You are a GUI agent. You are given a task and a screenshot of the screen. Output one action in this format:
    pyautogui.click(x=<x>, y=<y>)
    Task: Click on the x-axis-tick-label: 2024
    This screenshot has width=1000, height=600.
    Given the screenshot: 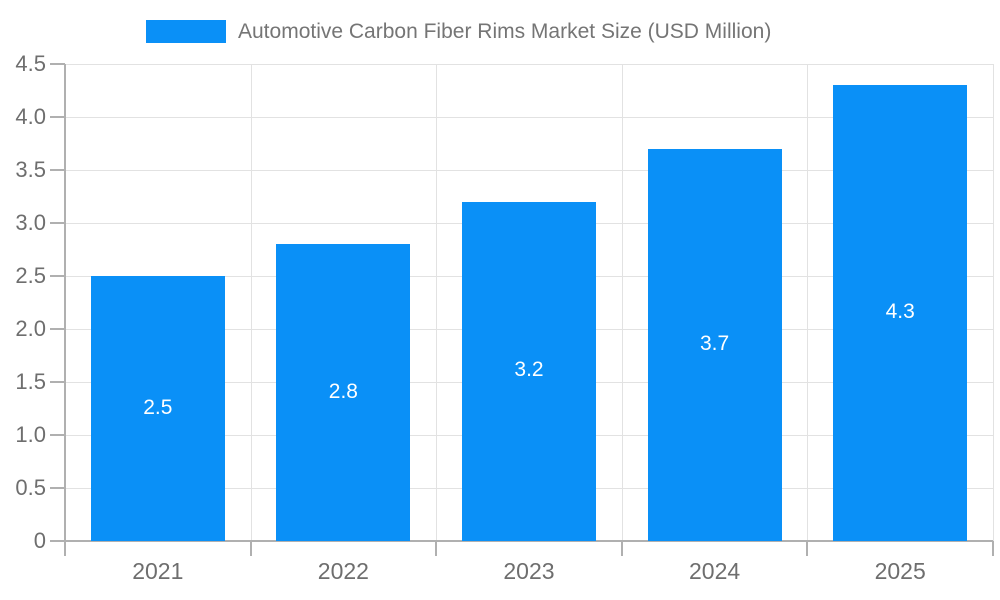 What is the action you would take?
    pyautogui.click(x=715, y=571)
    